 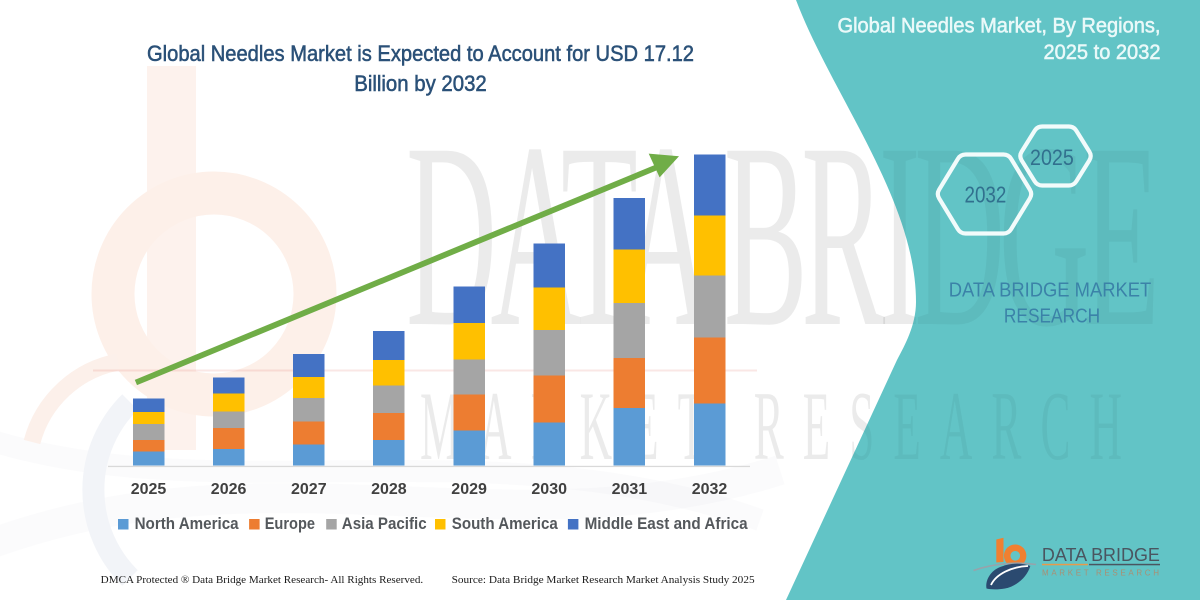 I want to click on svg-text: Europe, so click(x=290, y=524).